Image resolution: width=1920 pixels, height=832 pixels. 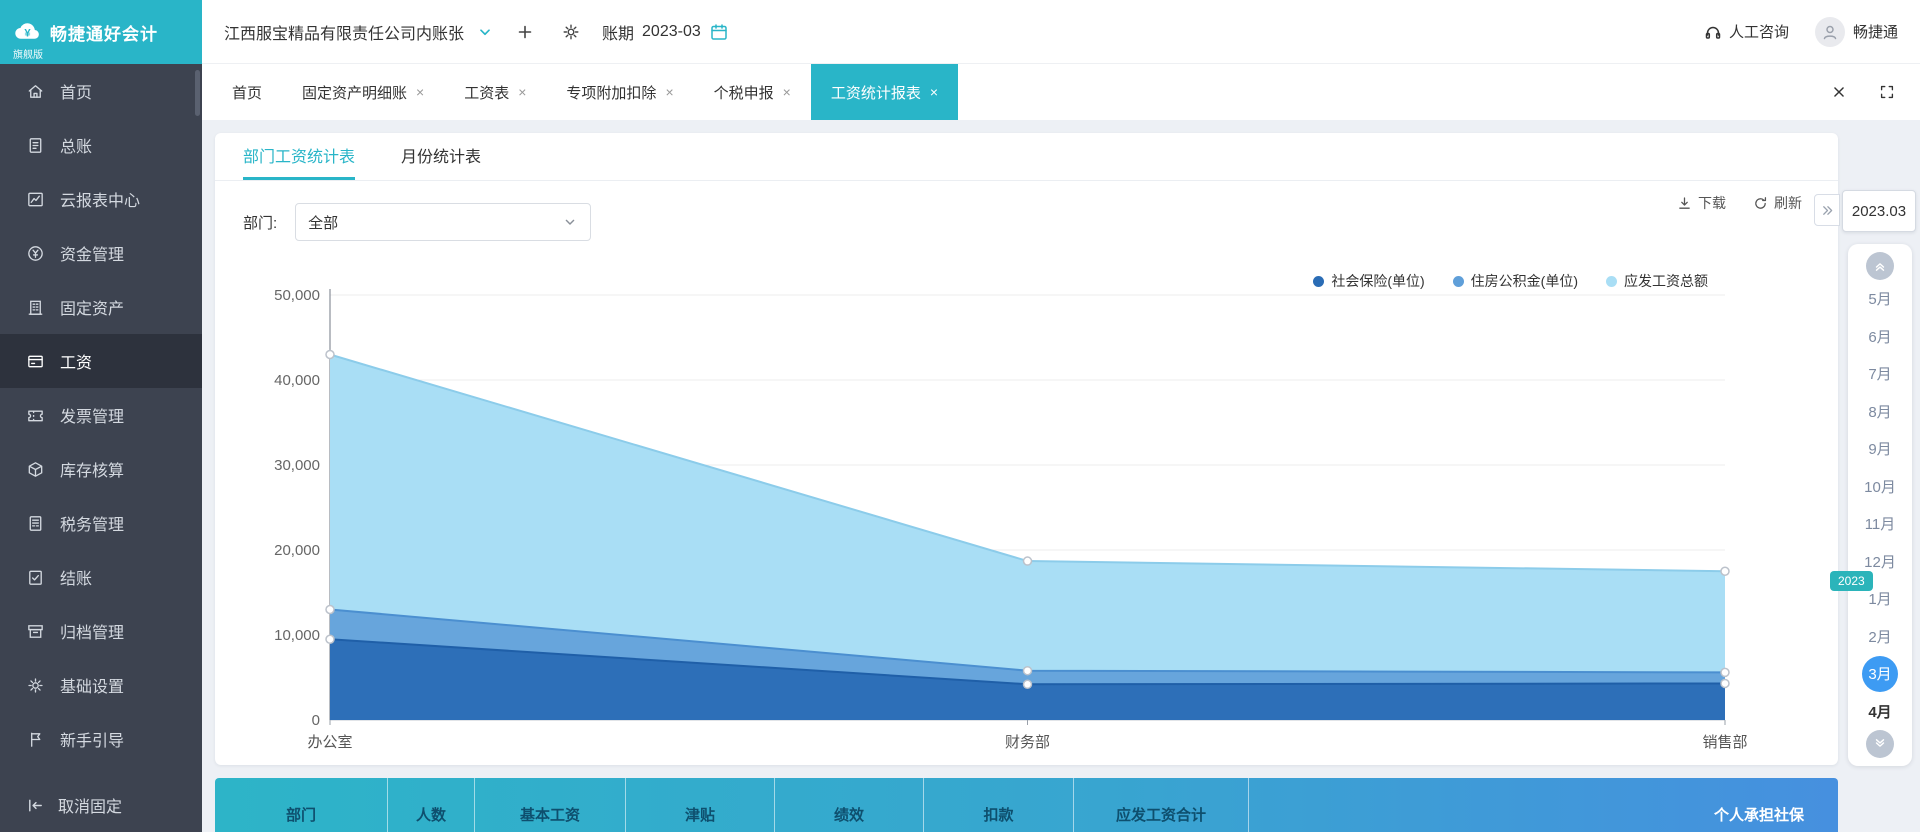 I want to click on month-item-active: 3月, so click(x=1880, y=674).